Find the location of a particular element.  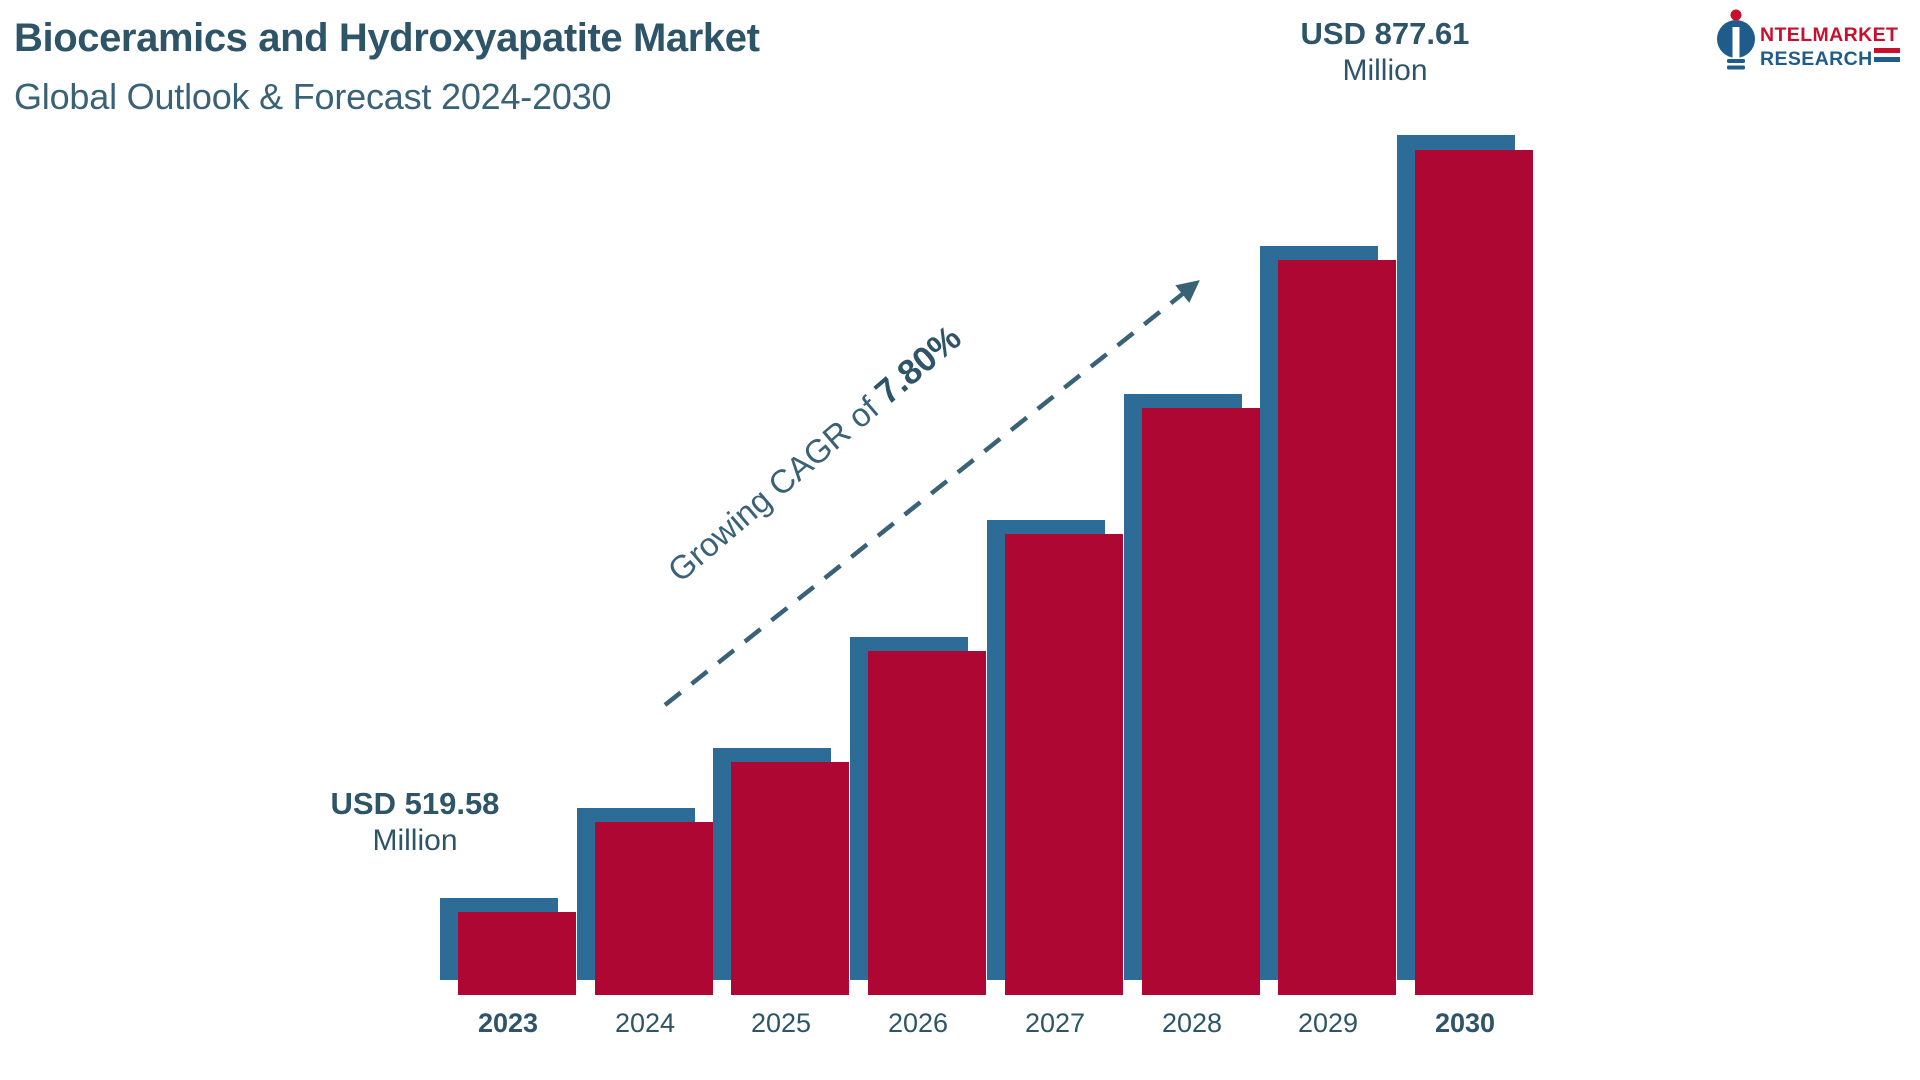

page-subtitle: Global Outlook & Forecast 2024-2030 is located at coordinates (313, 96).